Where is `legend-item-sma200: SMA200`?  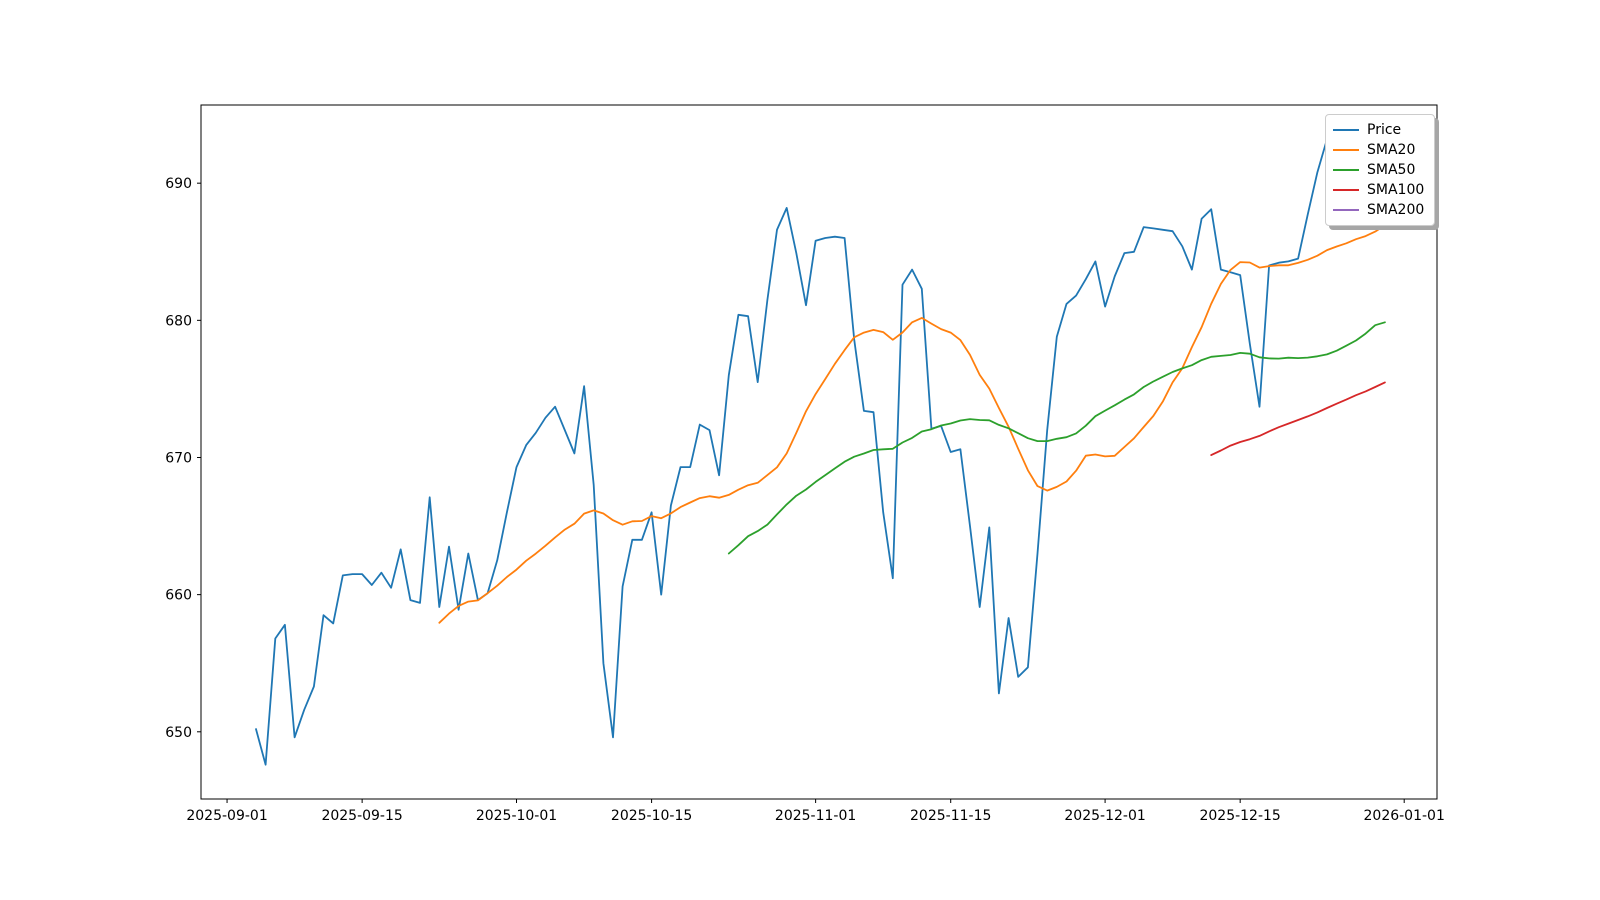 legend-item-sma200: SMA200 is located at coordinates (1379, 210).